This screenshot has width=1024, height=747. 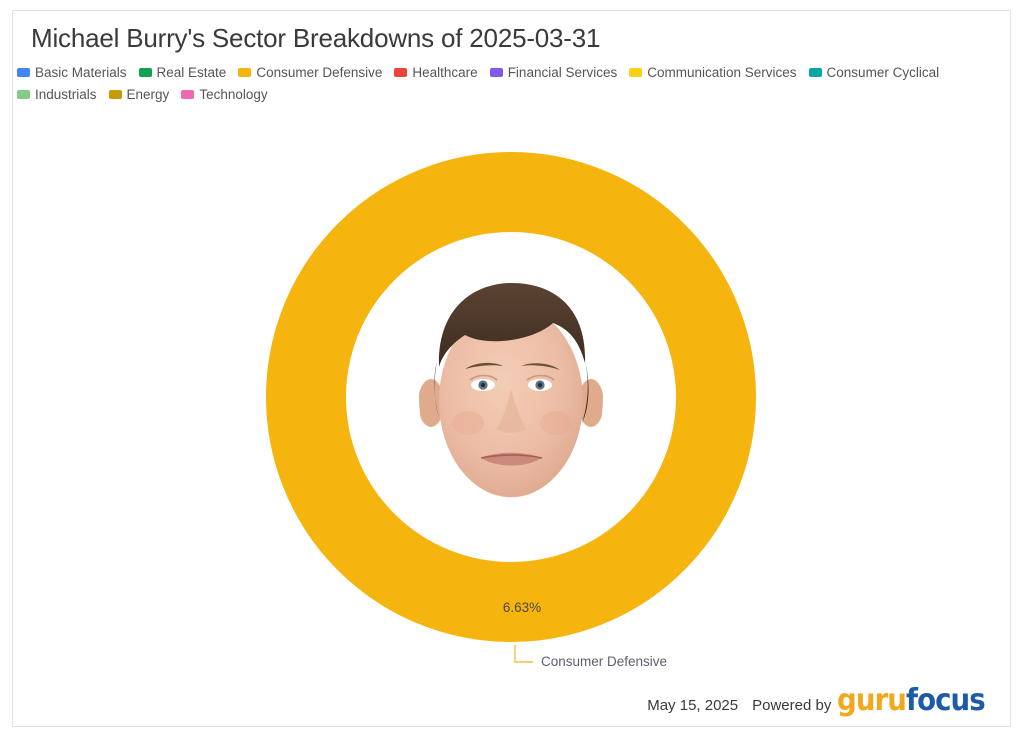 I want to click on gurufocus-logo: gurufocus, so click(x=911, y=700).